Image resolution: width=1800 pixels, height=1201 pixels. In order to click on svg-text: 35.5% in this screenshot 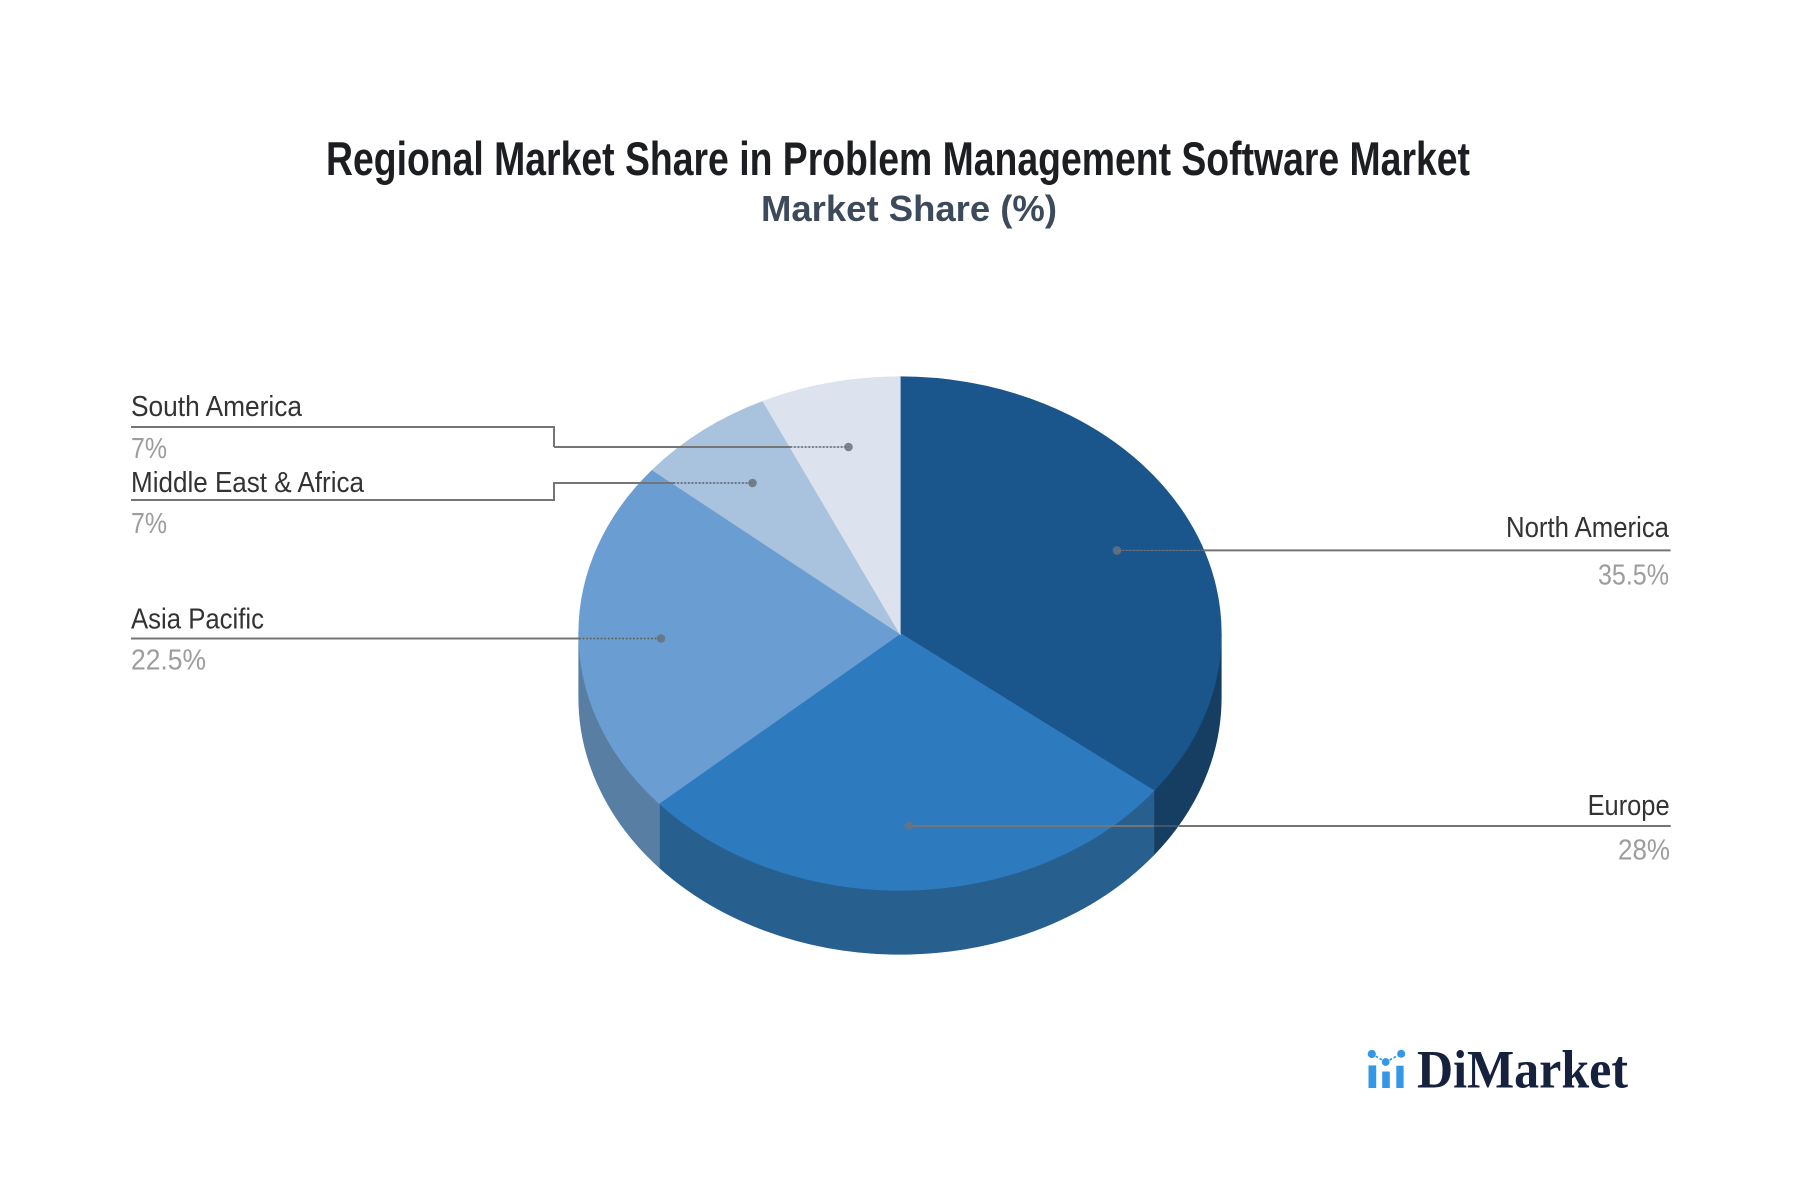, I will do `click(1633, 575)`.